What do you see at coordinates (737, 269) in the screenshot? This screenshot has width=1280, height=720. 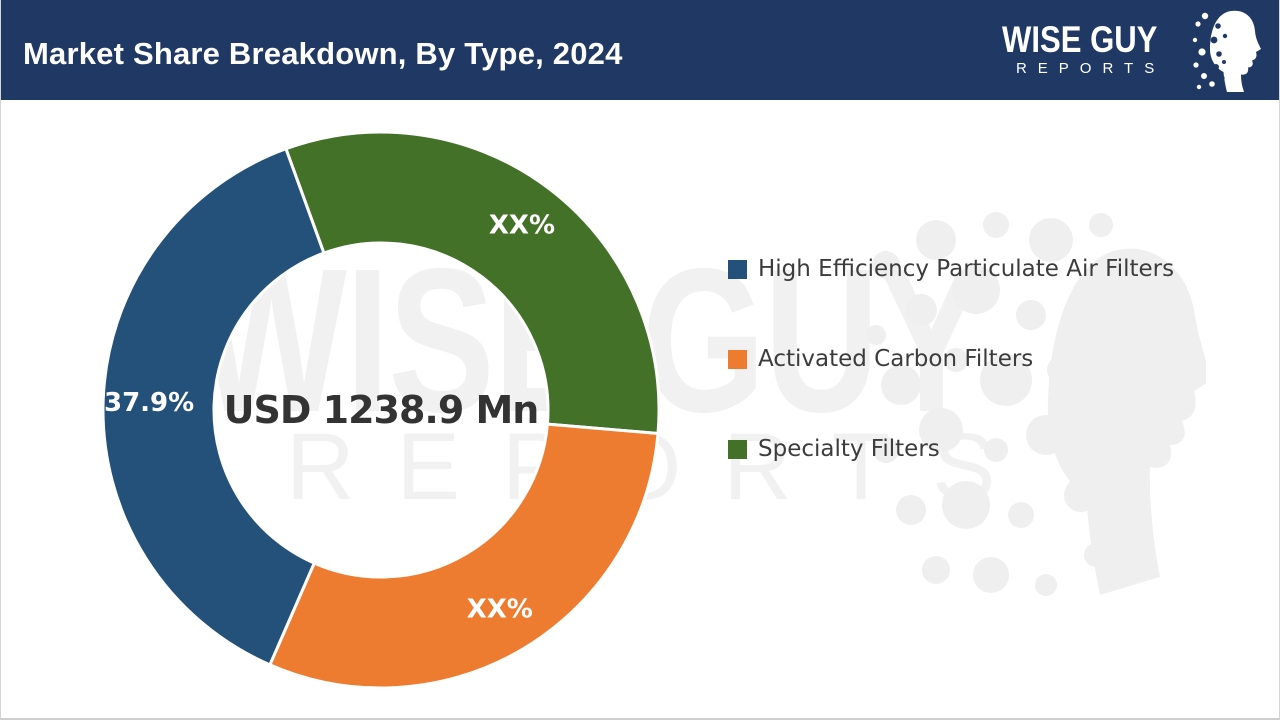 I see `legend-swatch-hepa-filters` at bounding box center [737, 269].